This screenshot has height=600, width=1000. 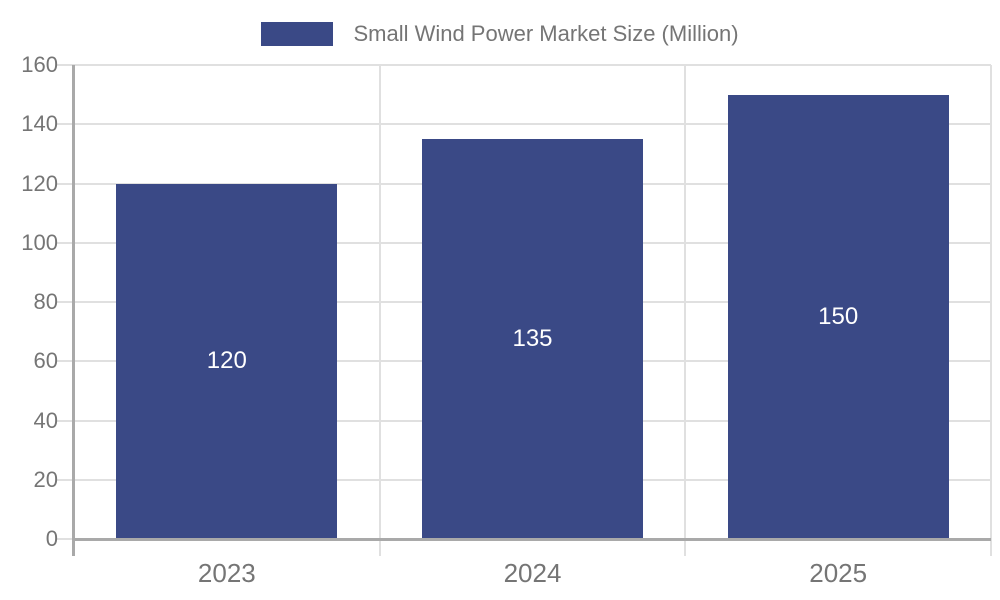 I want to click on bar-value-label: 150, so click(x=838, y=316).